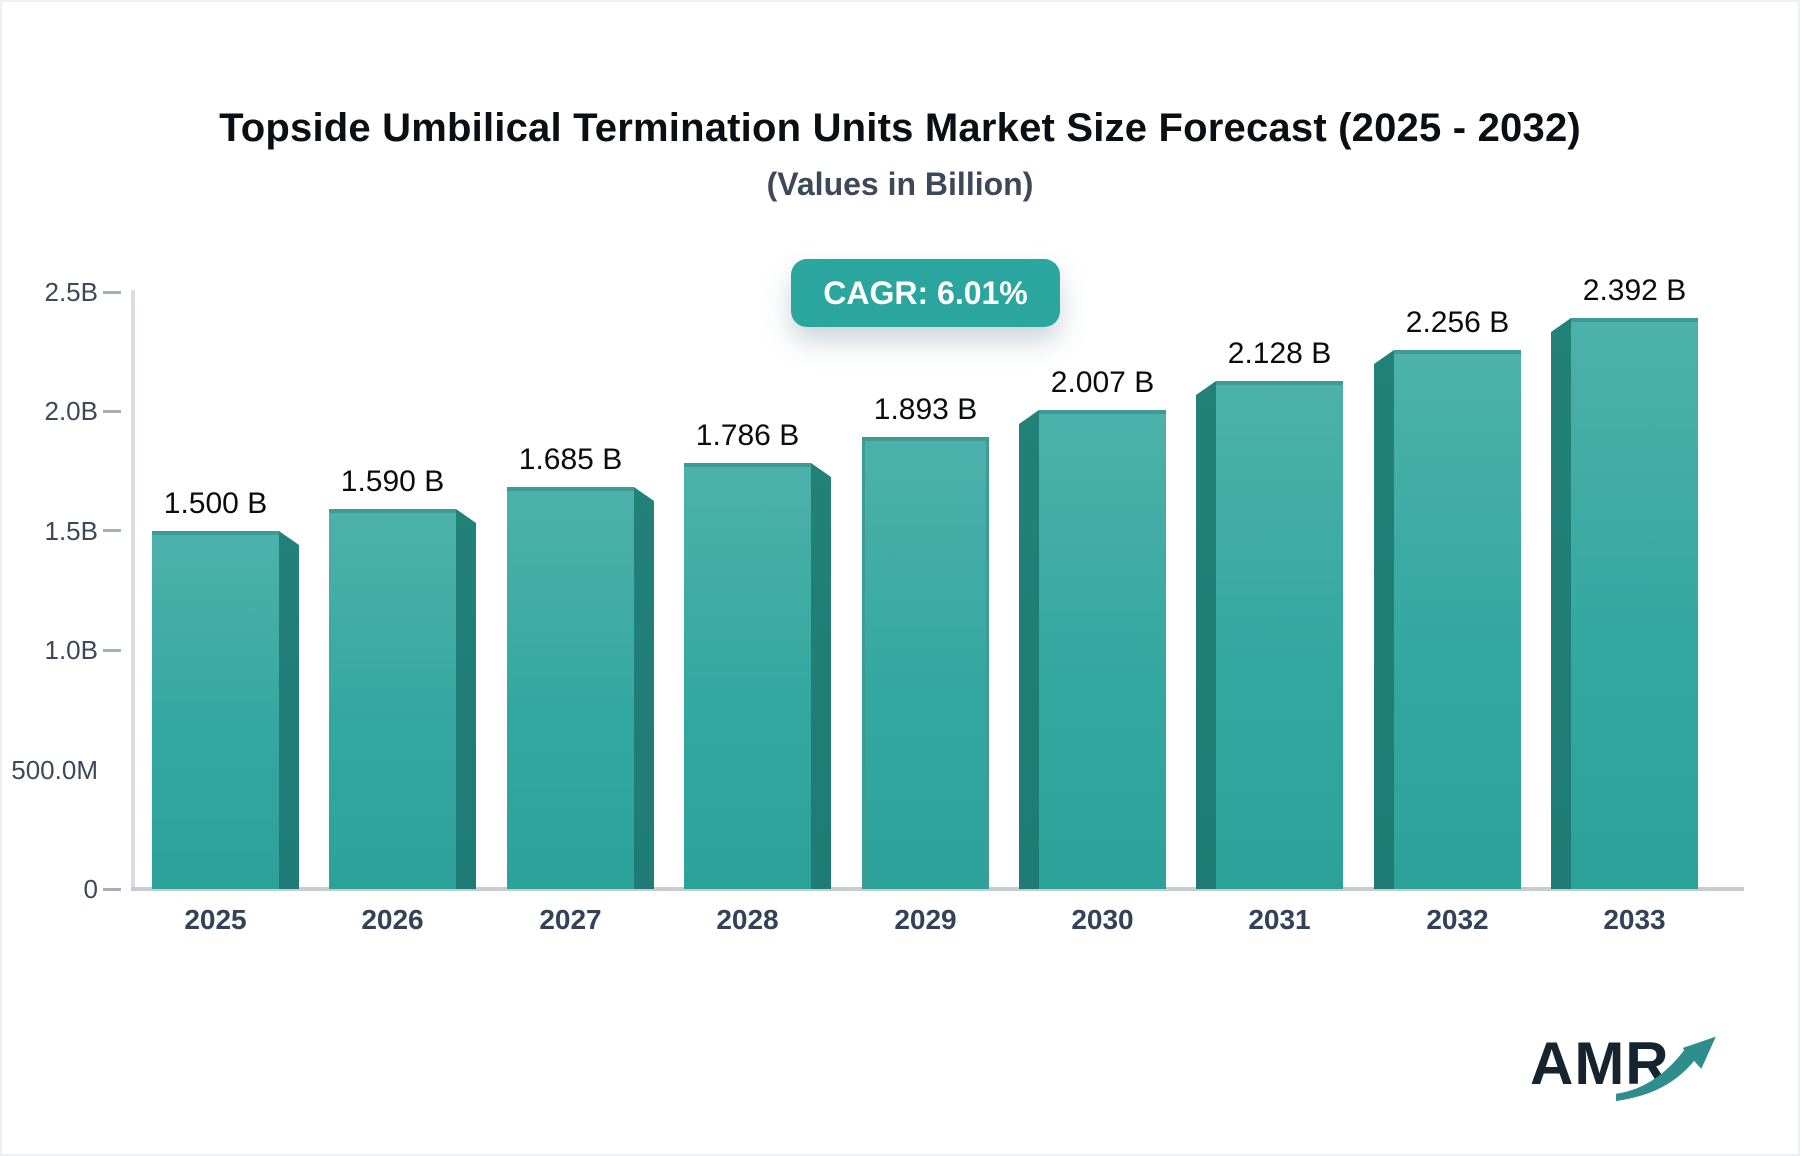 The width and height of the screenshot is (1800, 1156). Describe the element at coordinates (900, 184) in the screenshot. I see `chart-subtitle: (Values in Billion)` at that location.